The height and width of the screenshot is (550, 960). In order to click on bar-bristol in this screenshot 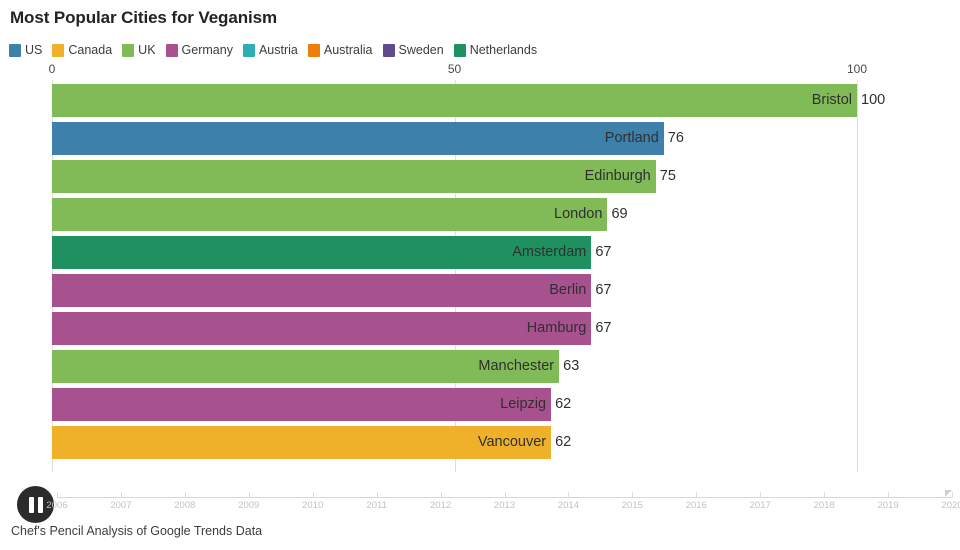, I will do `click(454, 100)`.